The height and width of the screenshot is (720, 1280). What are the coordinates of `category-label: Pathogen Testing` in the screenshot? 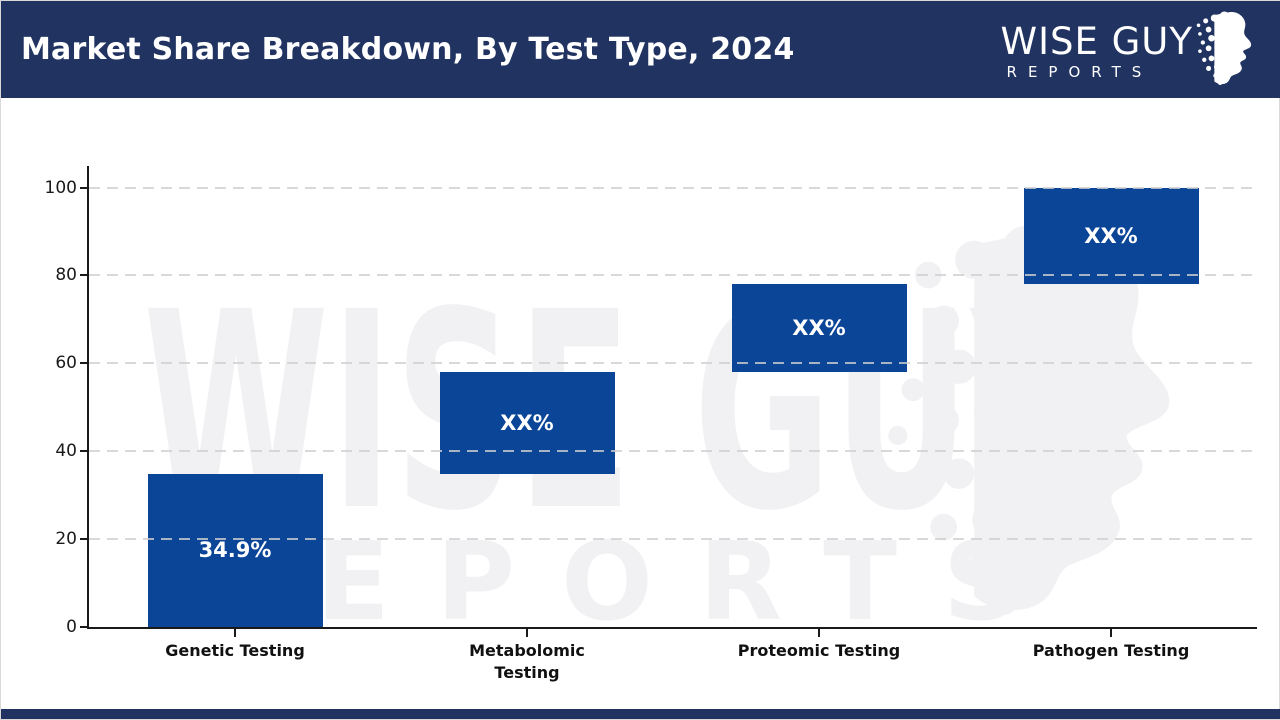 It's located at (1111, 650).